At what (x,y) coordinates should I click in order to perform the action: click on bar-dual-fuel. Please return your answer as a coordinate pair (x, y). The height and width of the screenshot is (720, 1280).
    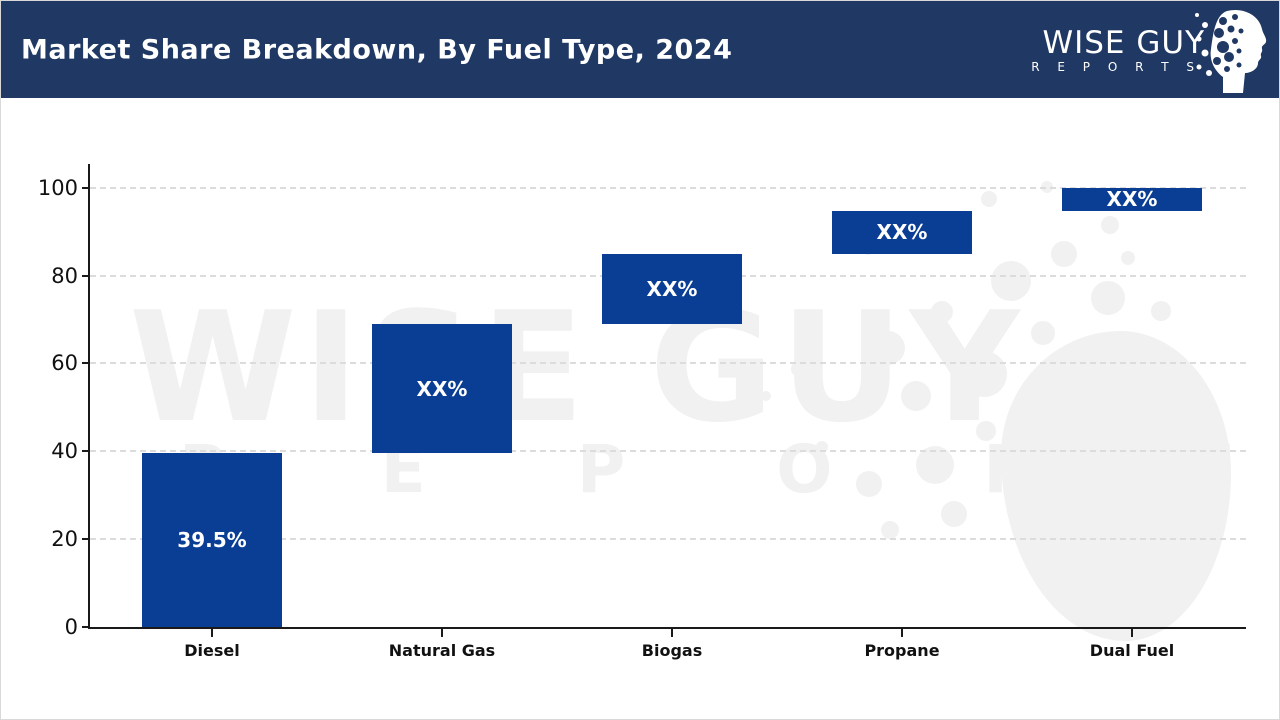
    Looking at the image, I should click on (1132, 199).